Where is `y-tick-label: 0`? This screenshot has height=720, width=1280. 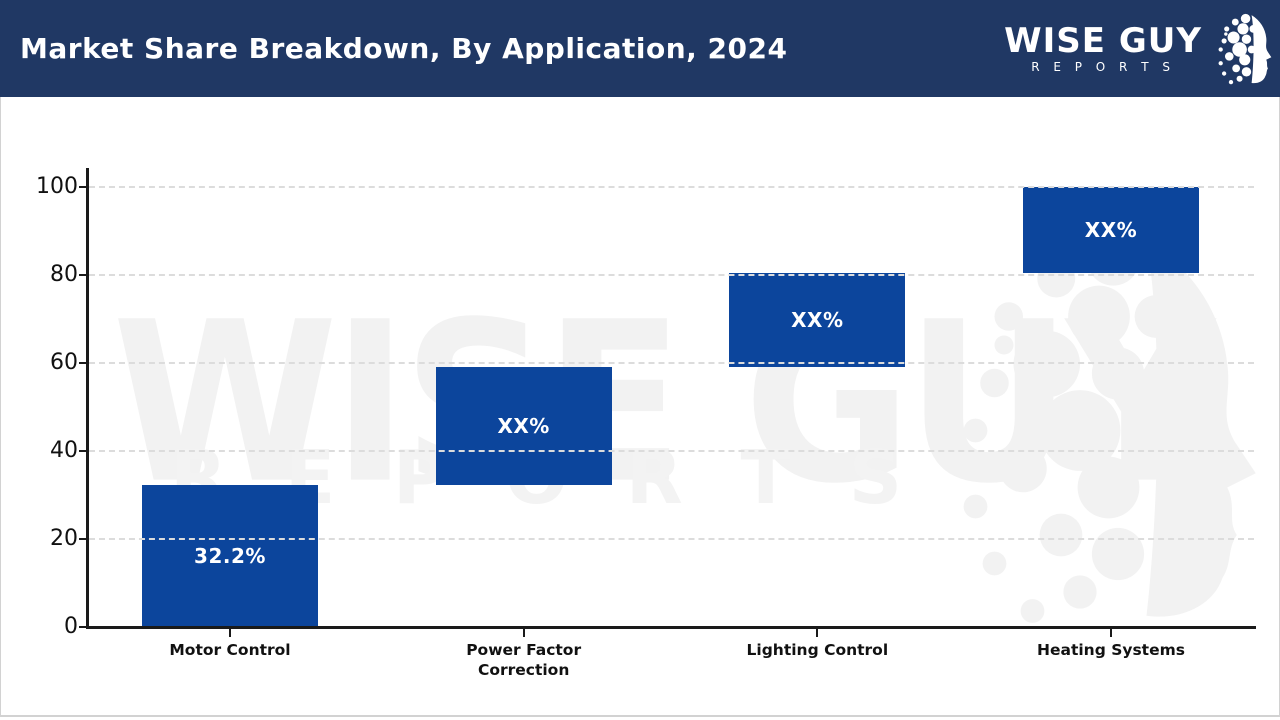
y-tick-label: 0 is located at coordinates (71, 626).